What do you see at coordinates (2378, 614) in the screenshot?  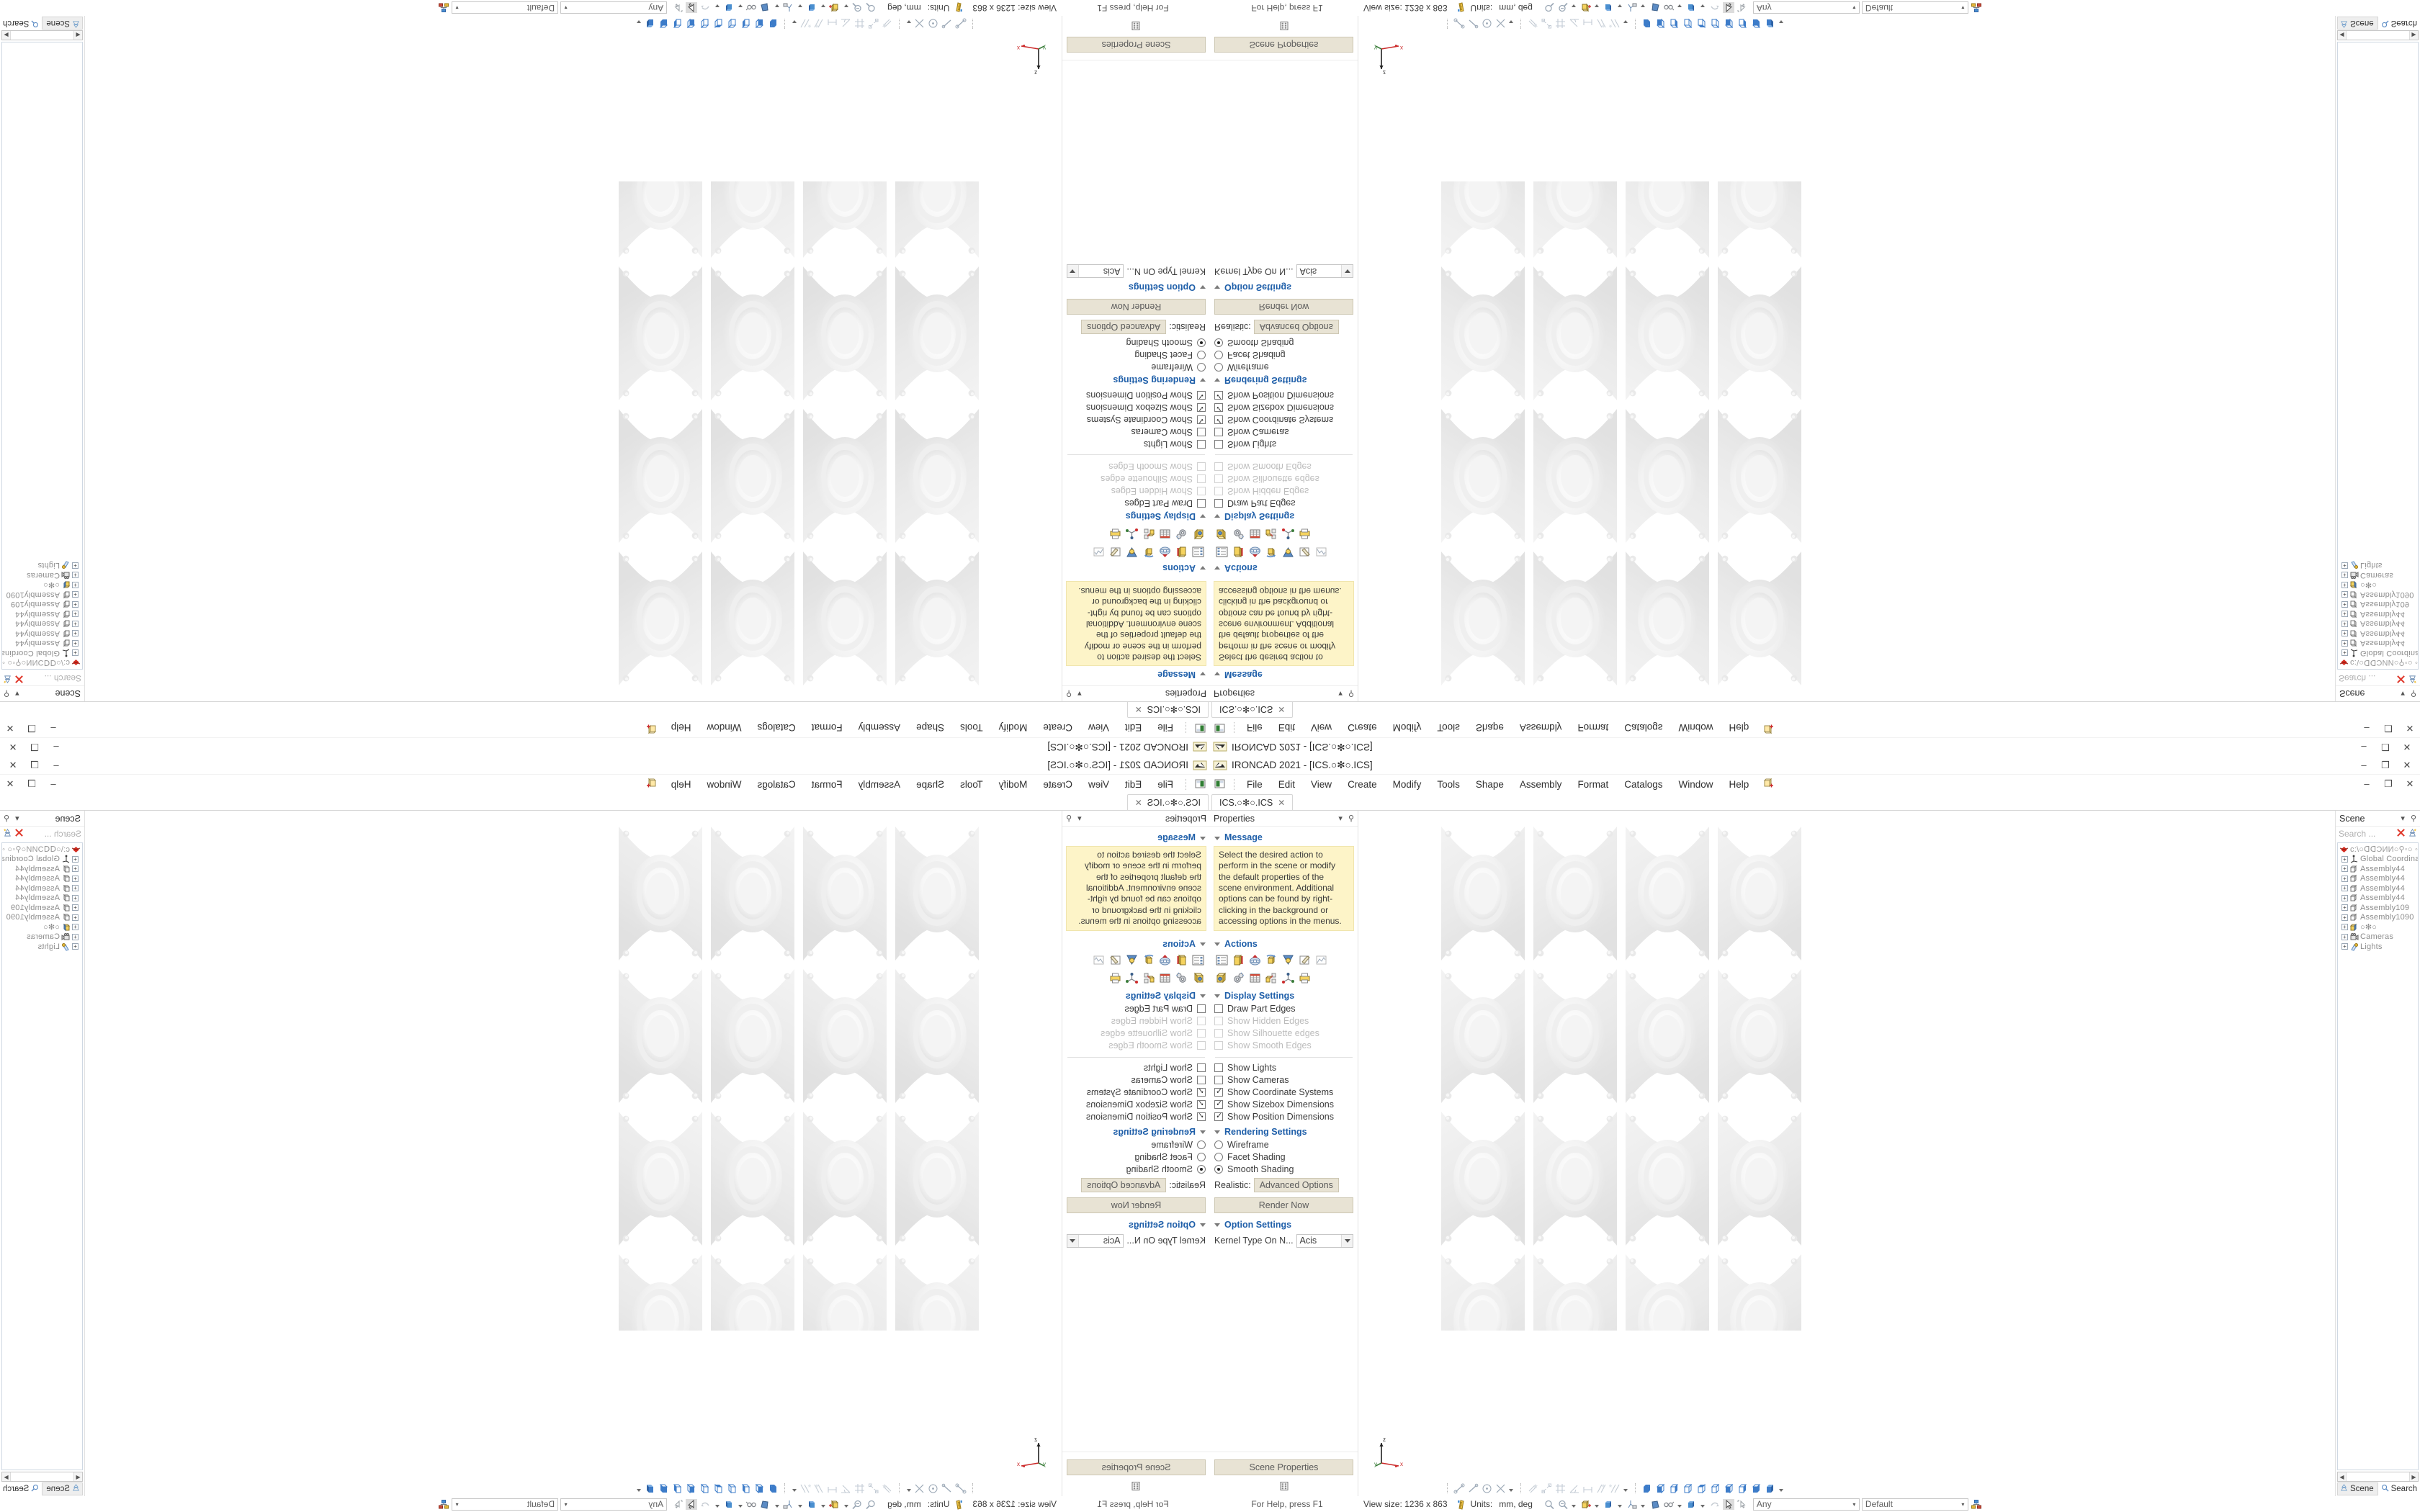 I see `scene-tree-item-assembly44-4: + Assembly44` at bounding box center [2378, 614].